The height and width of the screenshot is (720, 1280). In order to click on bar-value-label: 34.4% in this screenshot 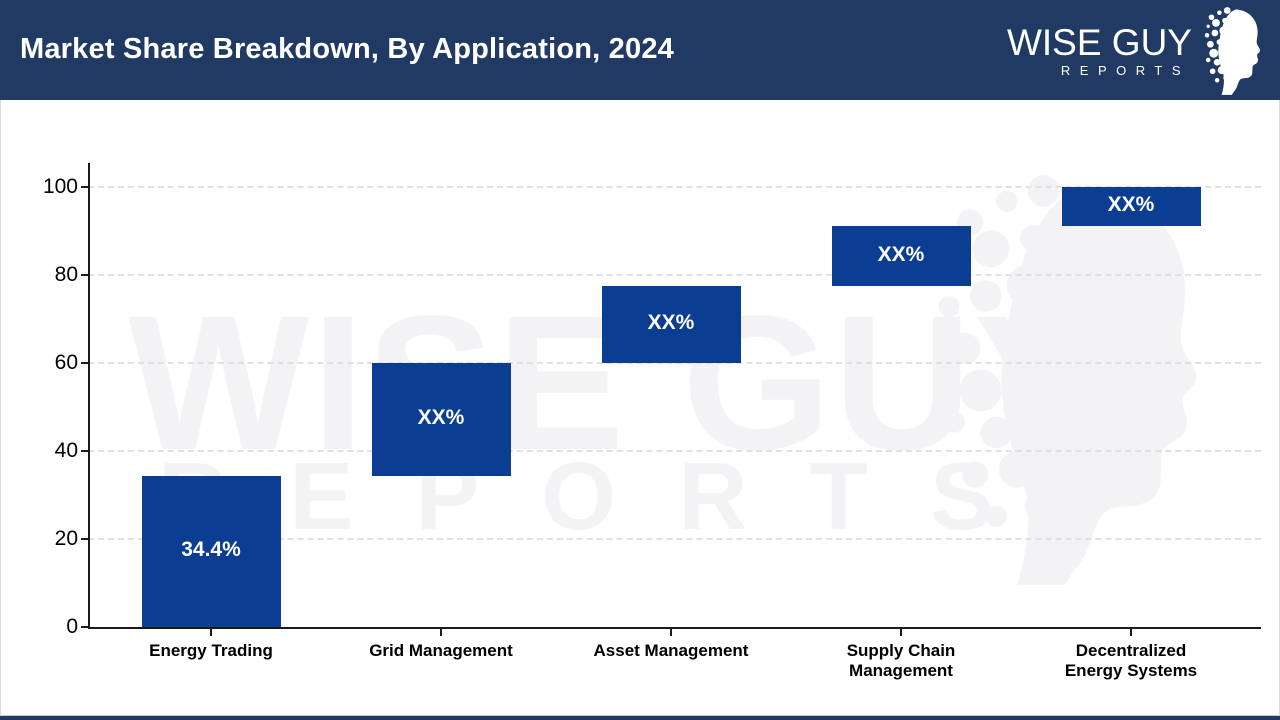, I will do `click(211, 550)`.